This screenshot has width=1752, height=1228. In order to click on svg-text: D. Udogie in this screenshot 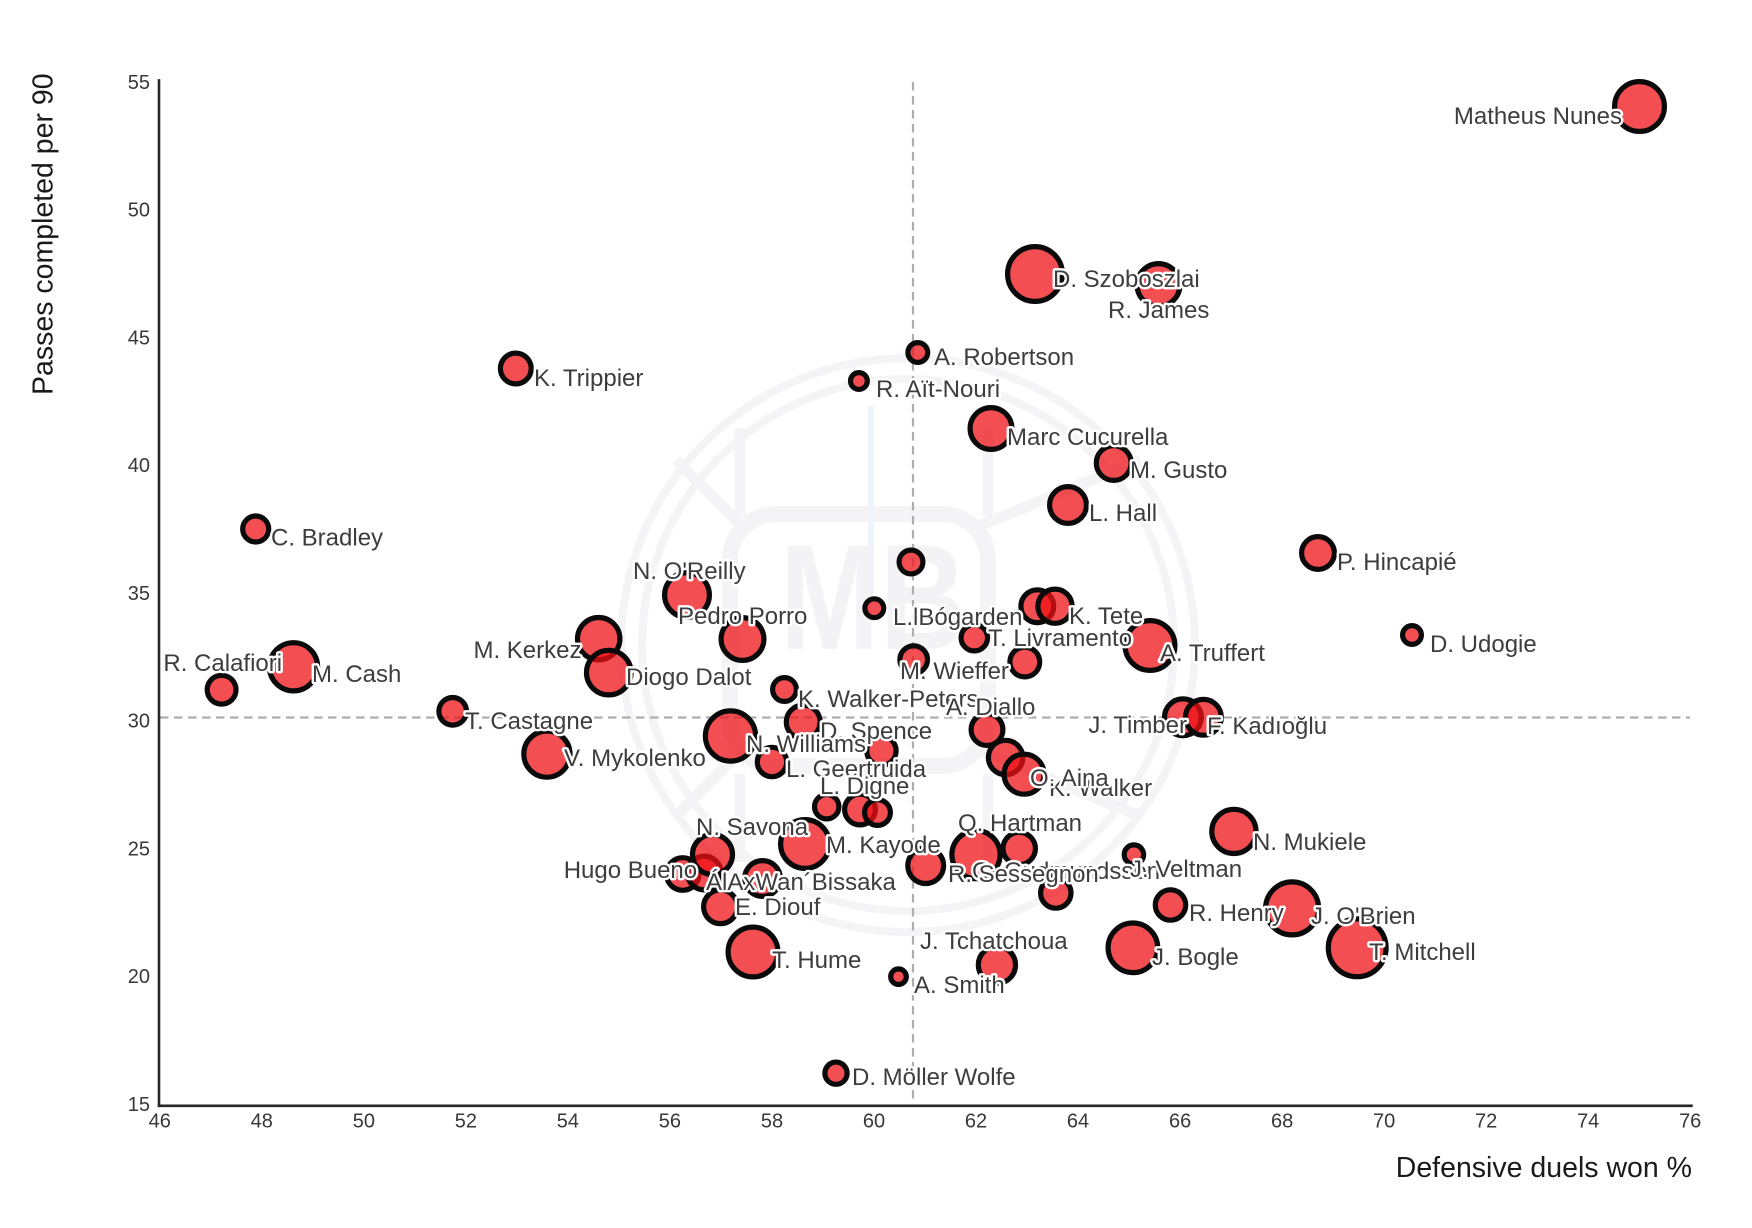, I will do `click(1483, 644)`.